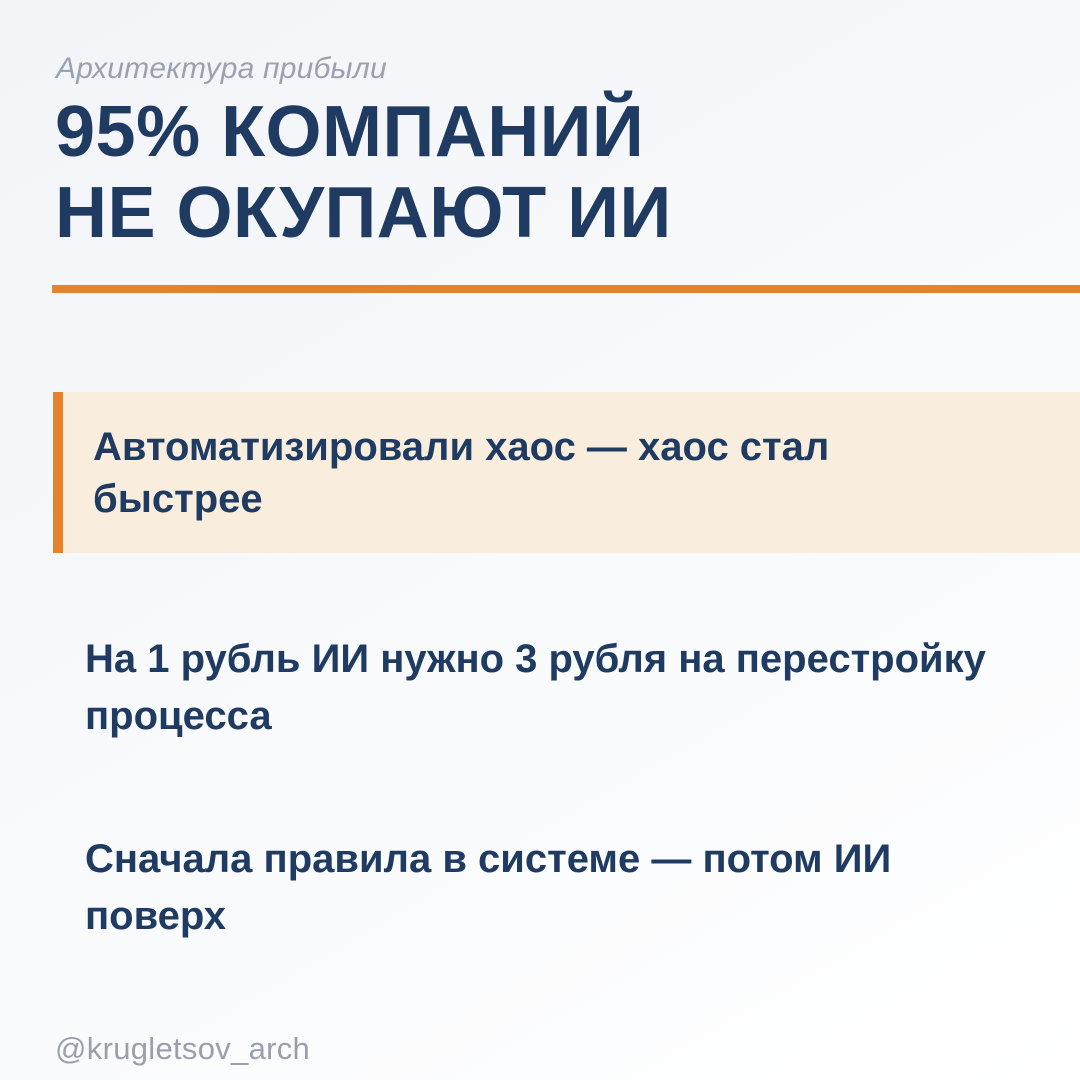 This screenshot has height=1080, width=1080. I want to click on accent-divider, so click(566, 289).